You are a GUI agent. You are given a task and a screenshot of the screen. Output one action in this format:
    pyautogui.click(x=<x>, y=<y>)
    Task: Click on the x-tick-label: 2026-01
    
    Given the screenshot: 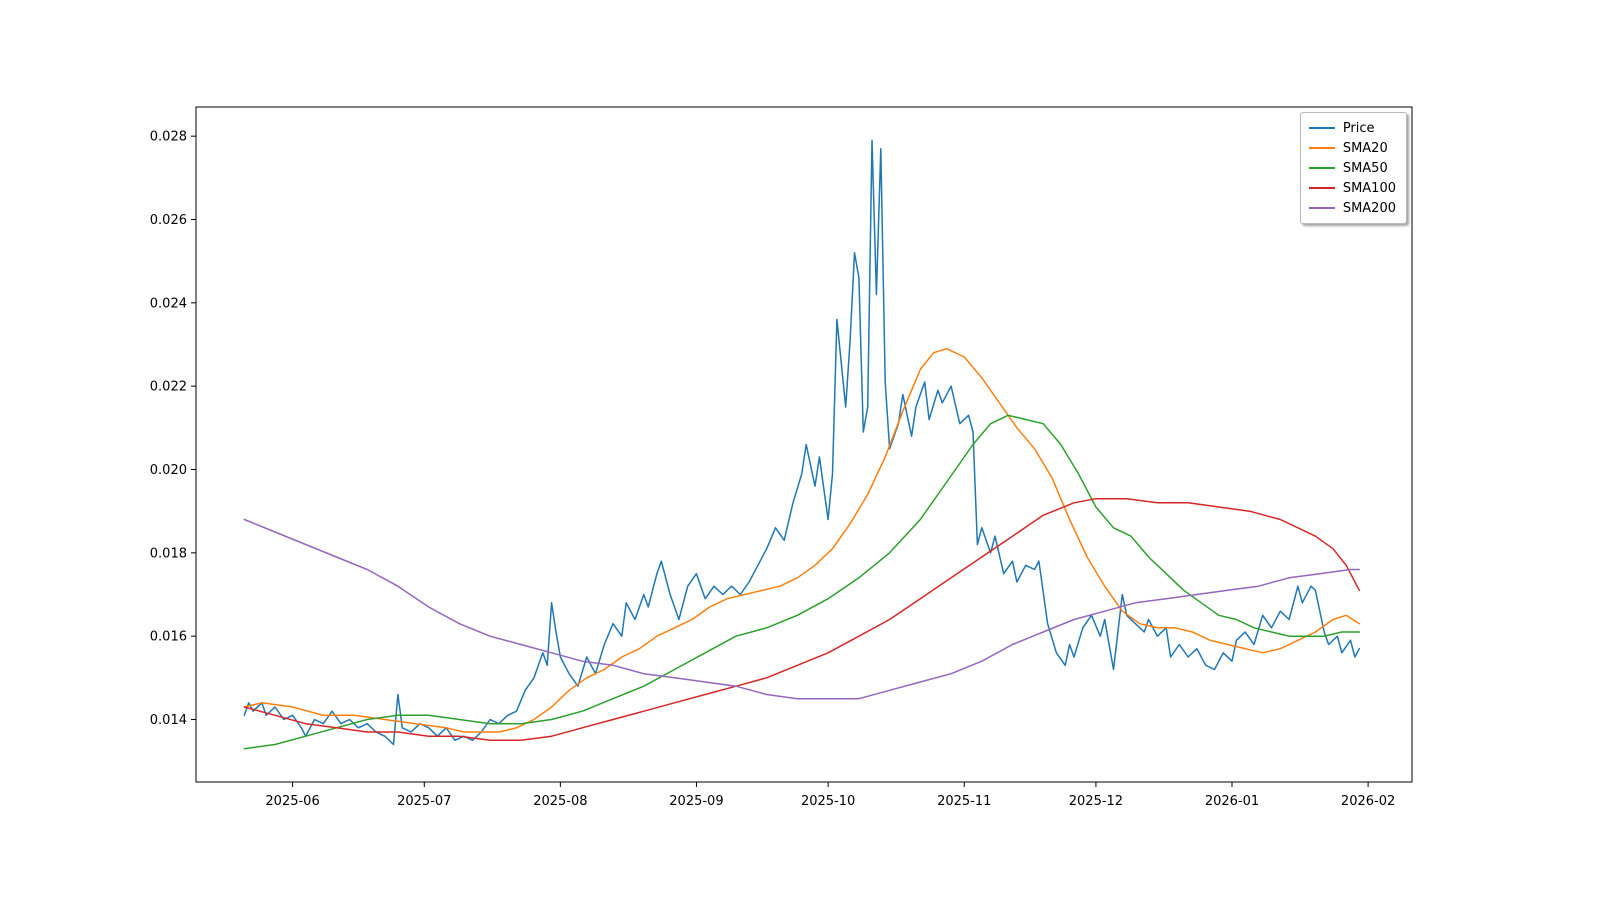 What is the action you would take?
    pyautogui.click(x=1232, y=801)
    